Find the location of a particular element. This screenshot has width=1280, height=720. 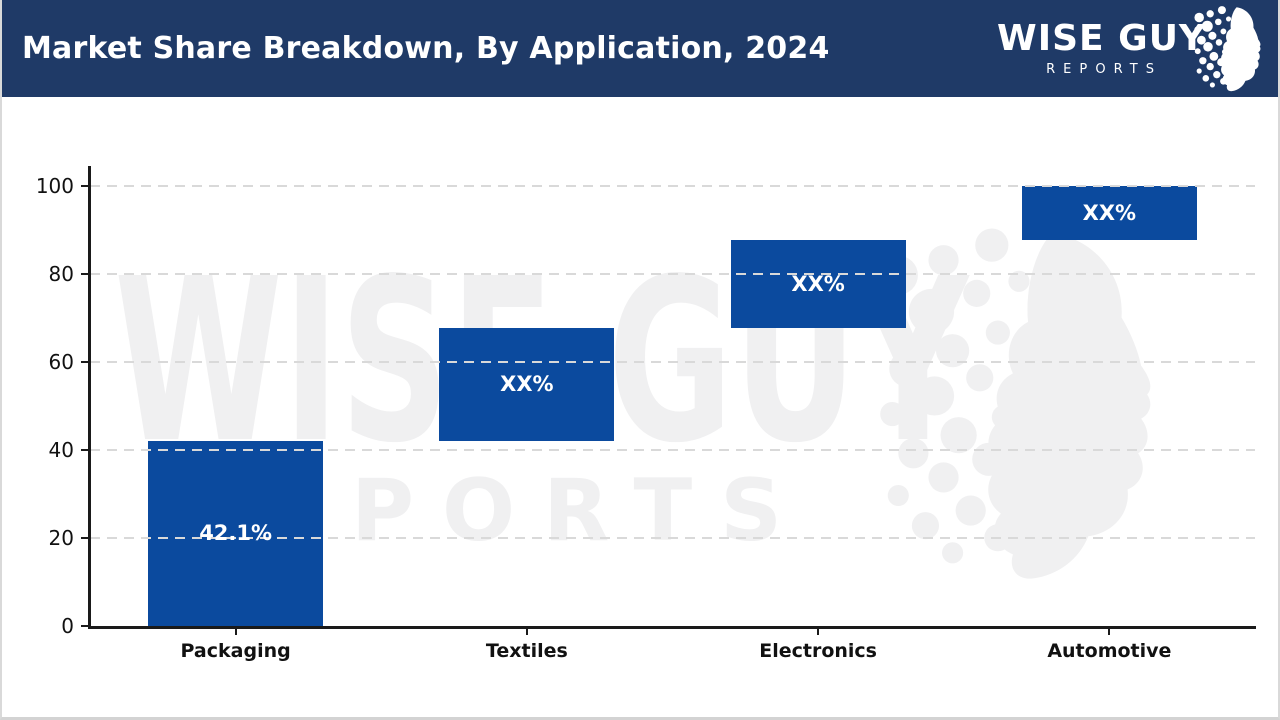

x-tick-electronics is located at coordinates (818, 630).